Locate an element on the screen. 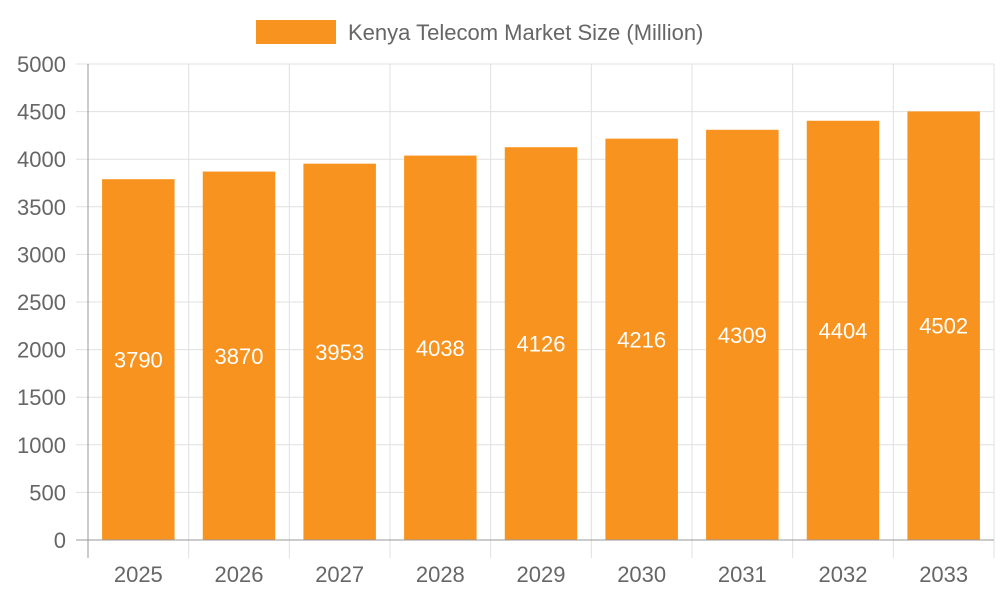 This screenshot has width=1000, height=600. bar-2031 is located at coordinates (742, 334).